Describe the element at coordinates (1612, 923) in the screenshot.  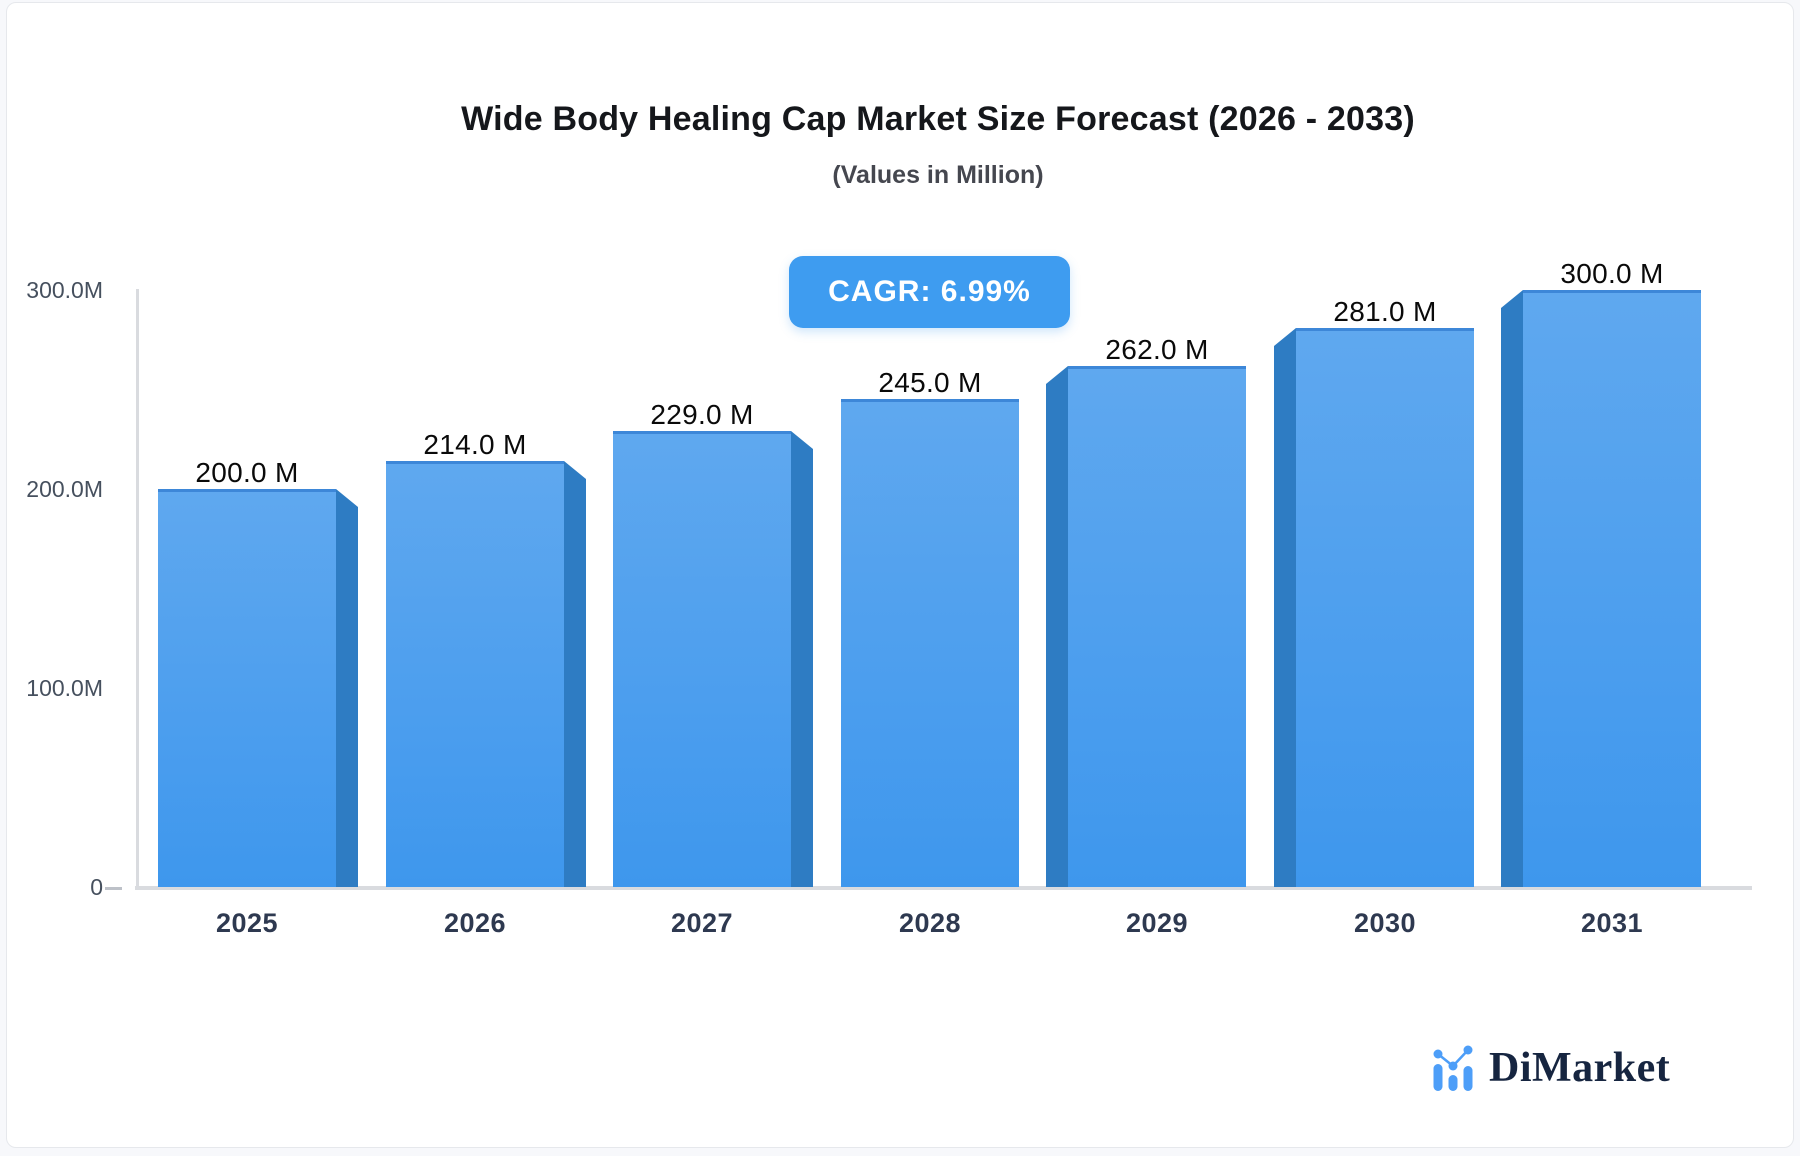
I see `x-axis-label: 2031` at that location.